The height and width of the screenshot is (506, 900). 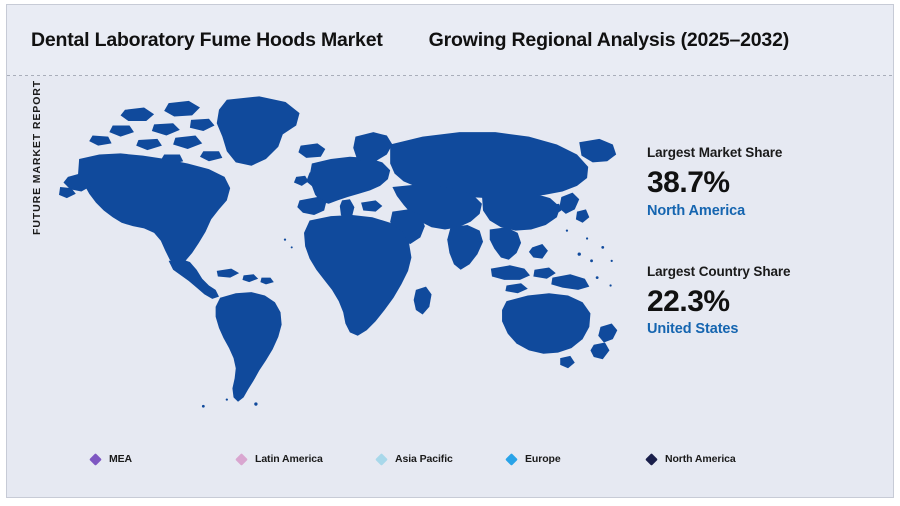 I want to click on legend-label: Asia Pacific, so click(x=424, y=459).